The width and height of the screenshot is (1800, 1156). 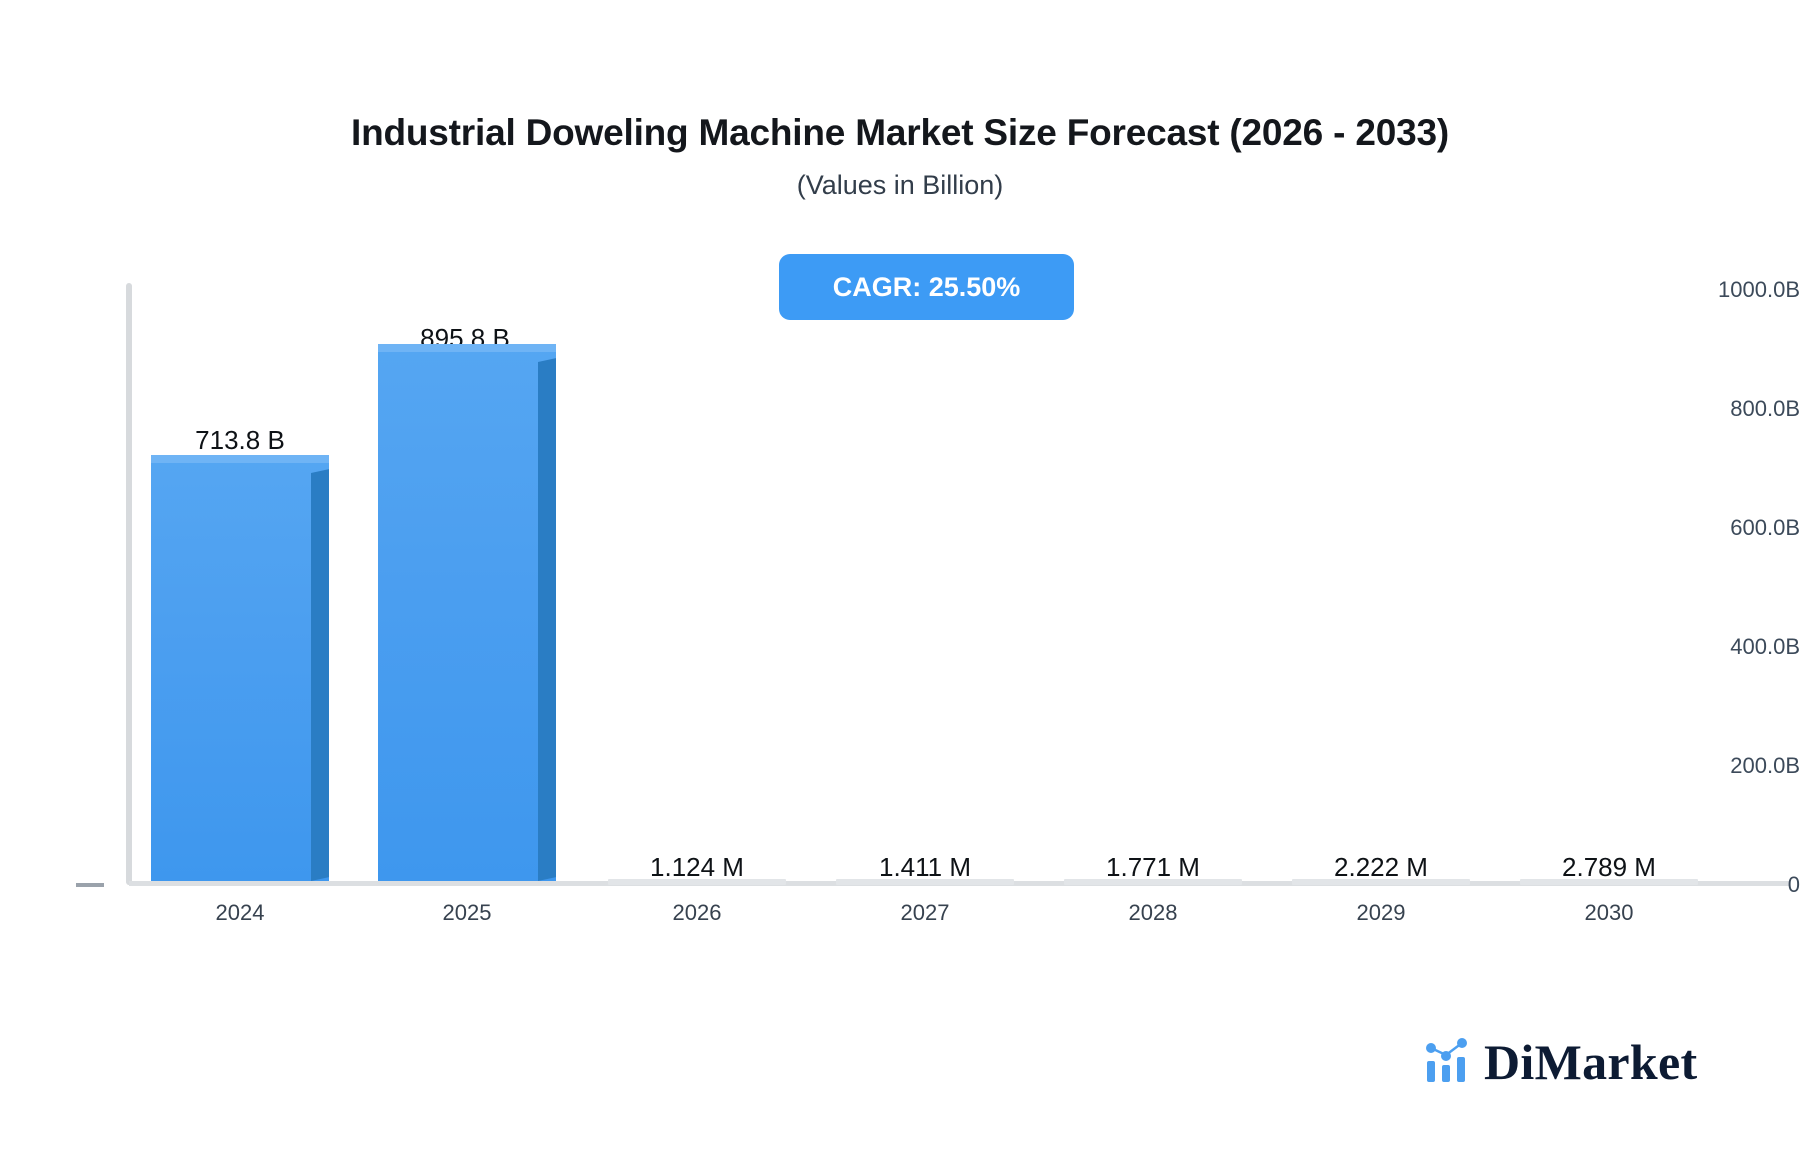 What do you see at coordinates (1591, 1061) in the screenshot?
I see `logo-wordmark: DiMarket` at bounding box center [1591, 1061].